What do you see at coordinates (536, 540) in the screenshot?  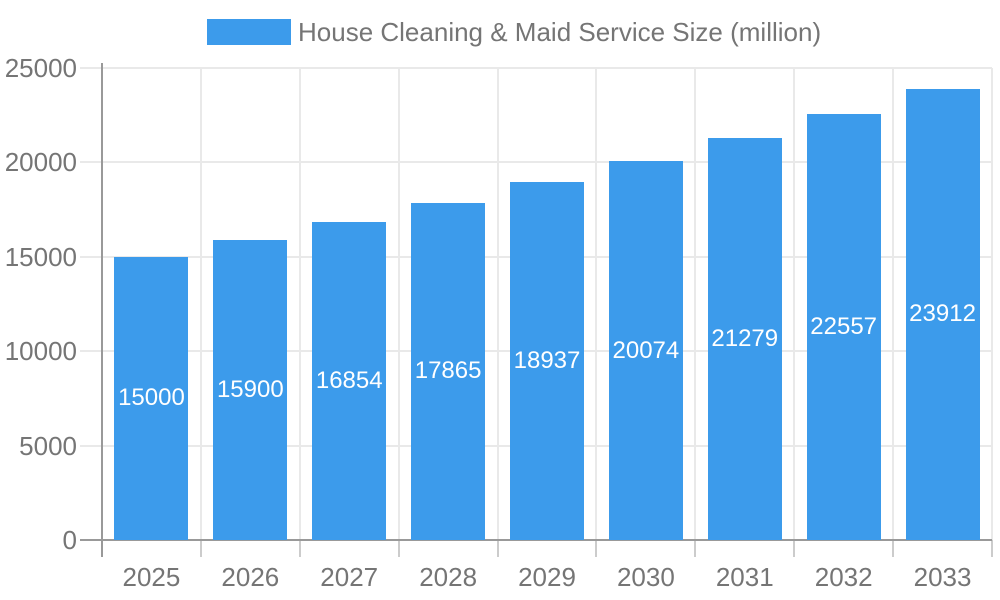 I see `x-axis-line` at bounding box center [536, 540].